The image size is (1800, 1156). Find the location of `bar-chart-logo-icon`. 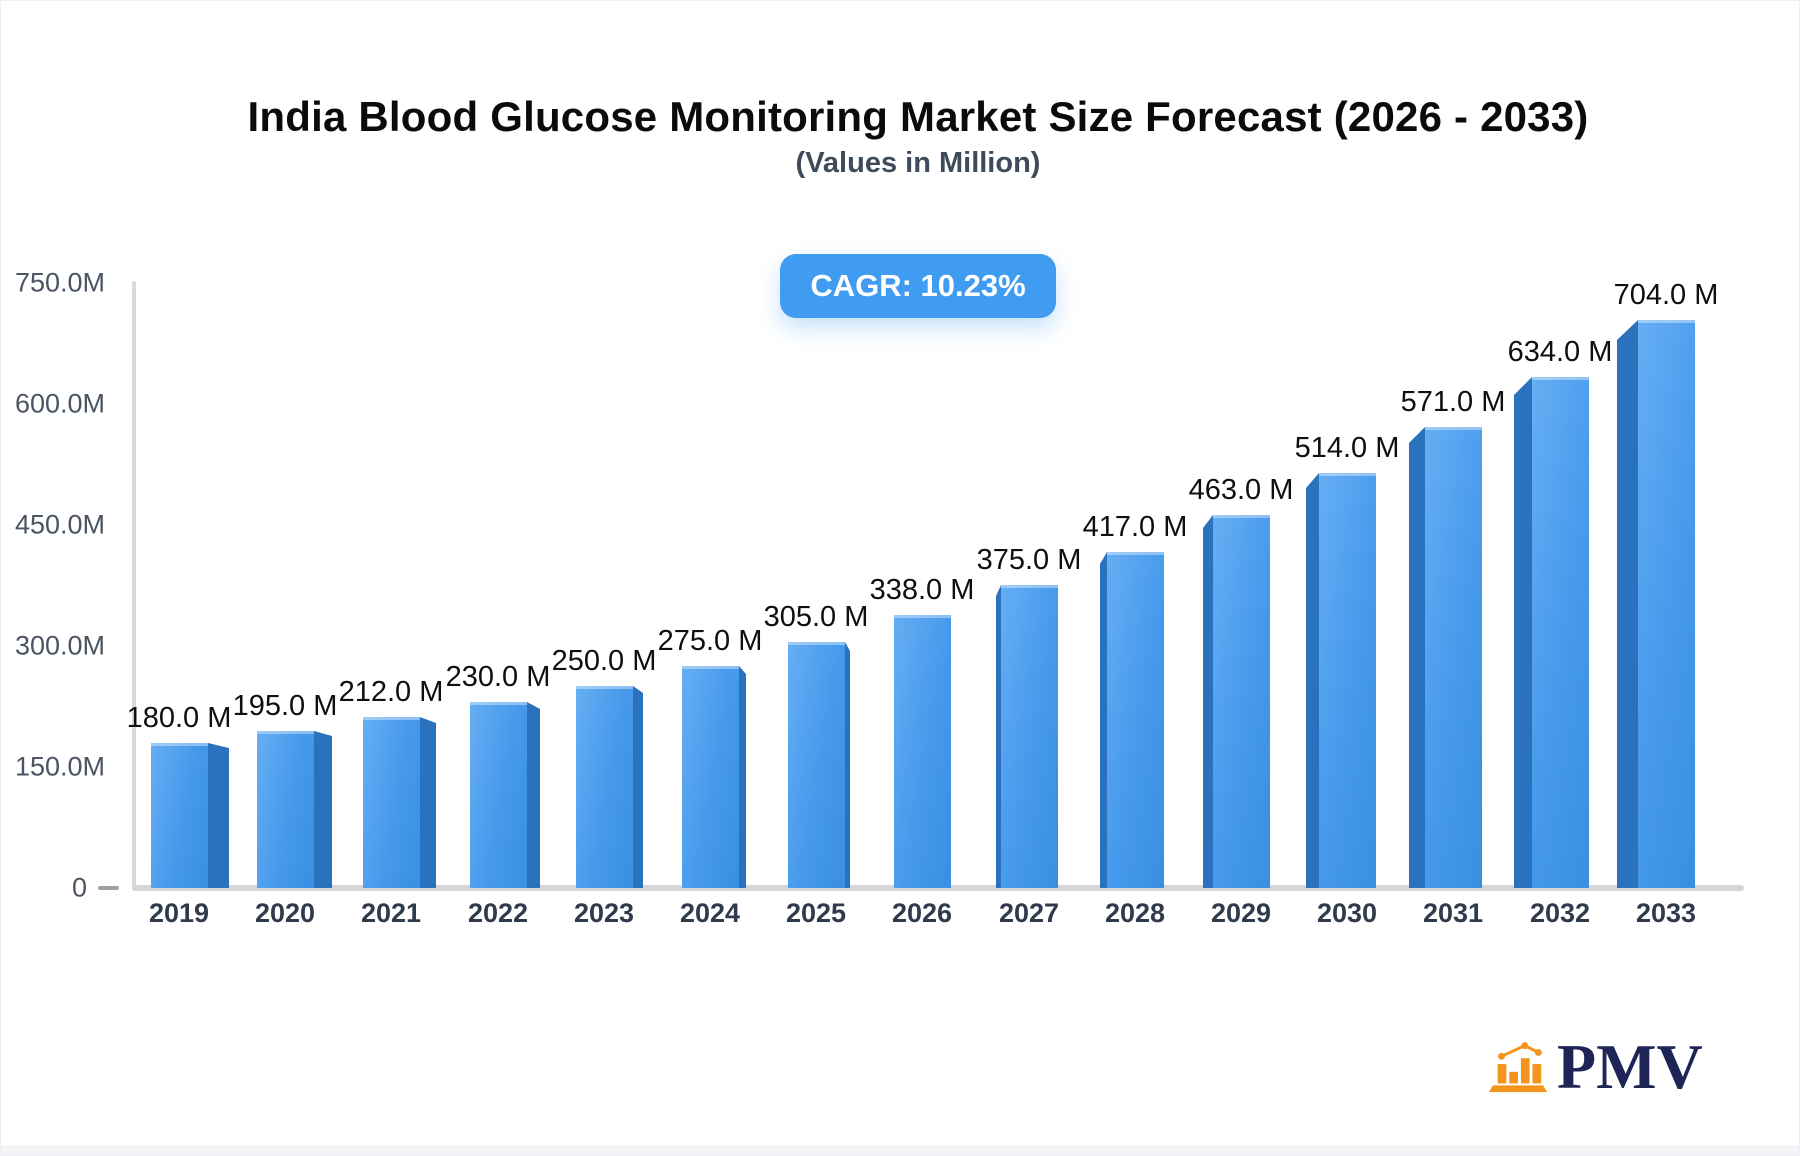

bar-chart-logo-icon is located at coordinates (1518, 1067).